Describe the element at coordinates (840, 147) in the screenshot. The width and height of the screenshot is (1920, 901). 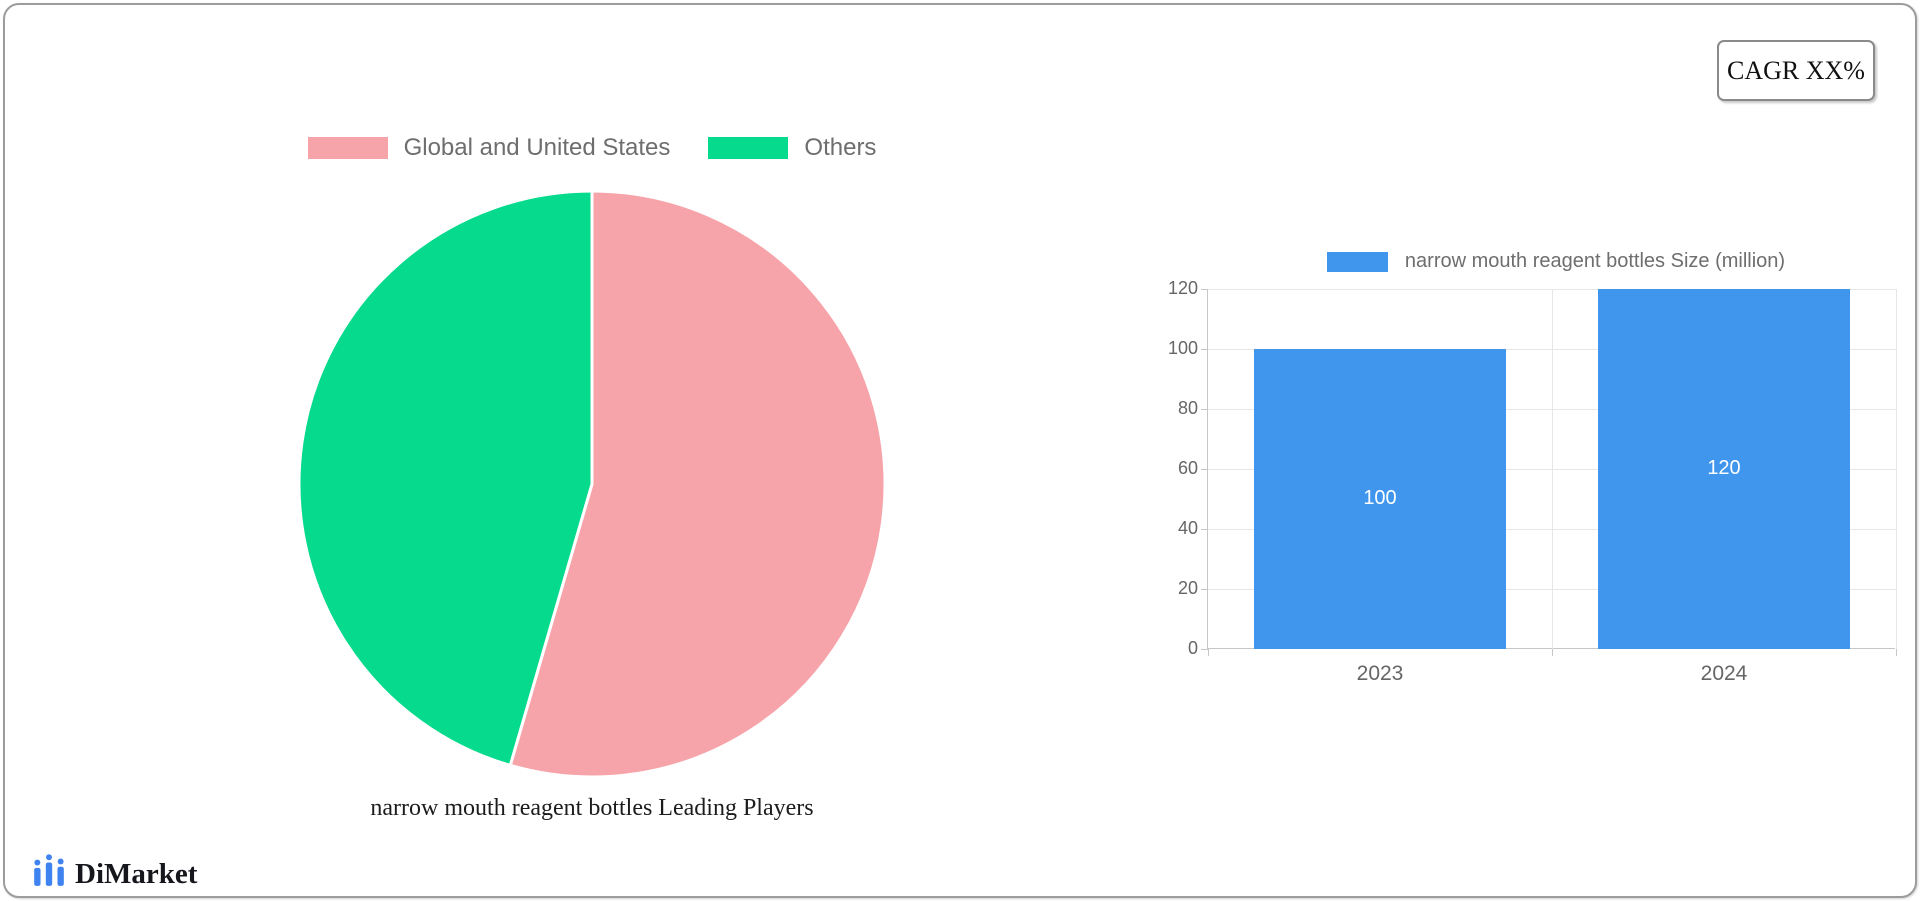
I see `legend-label-others: Others` at that location.